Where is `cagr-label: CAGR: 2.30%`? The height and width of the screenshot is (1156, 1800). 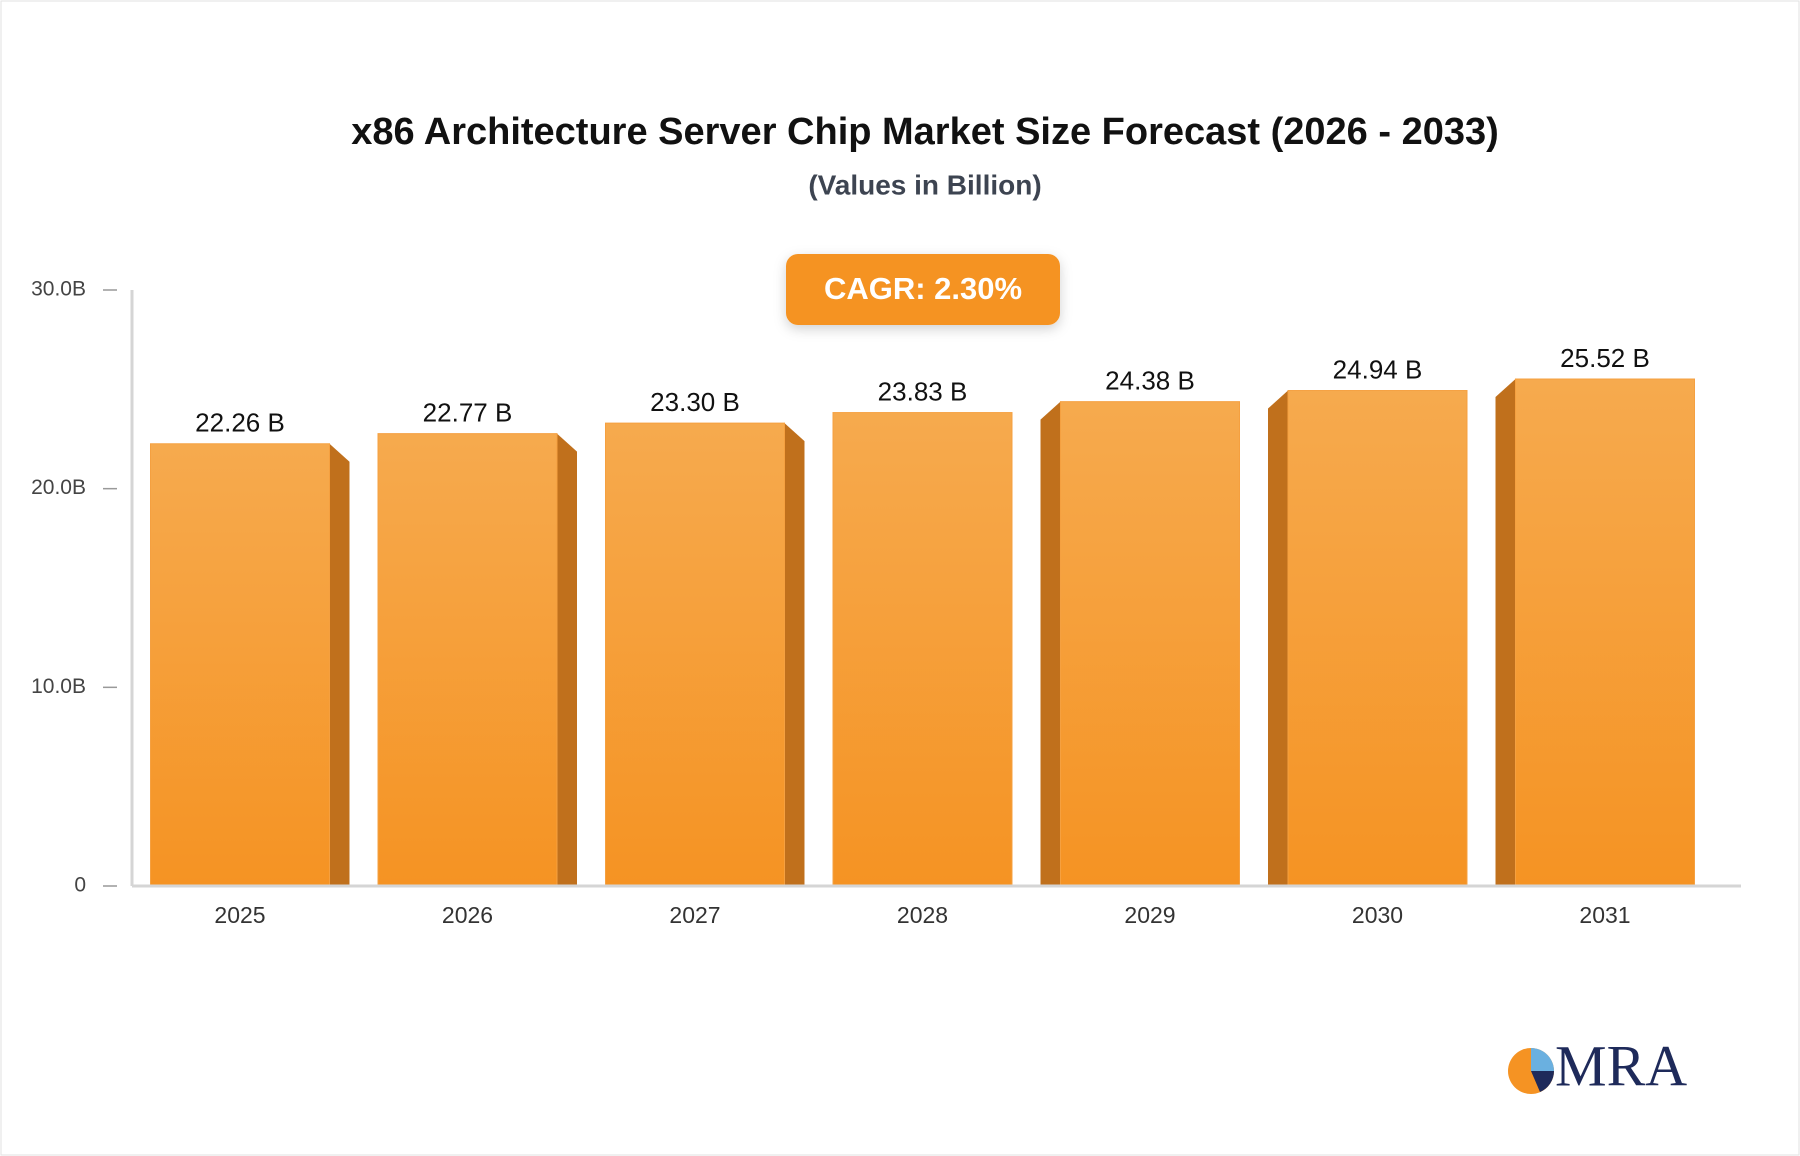 cagr-label: CAGR: 2.30% is located at coordinates (923, 288).